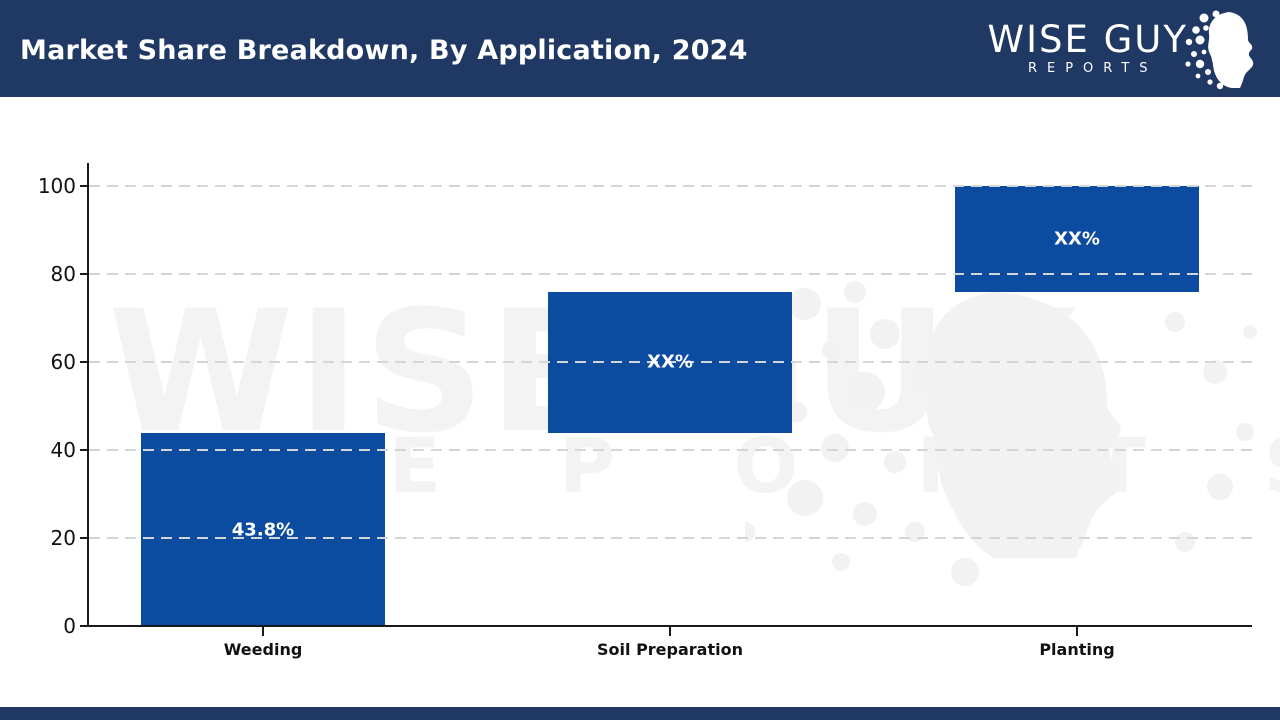 Image resolution: width=1280 pixels, height=720 pixels. I want to click on footer-bar, so click(640, 713).